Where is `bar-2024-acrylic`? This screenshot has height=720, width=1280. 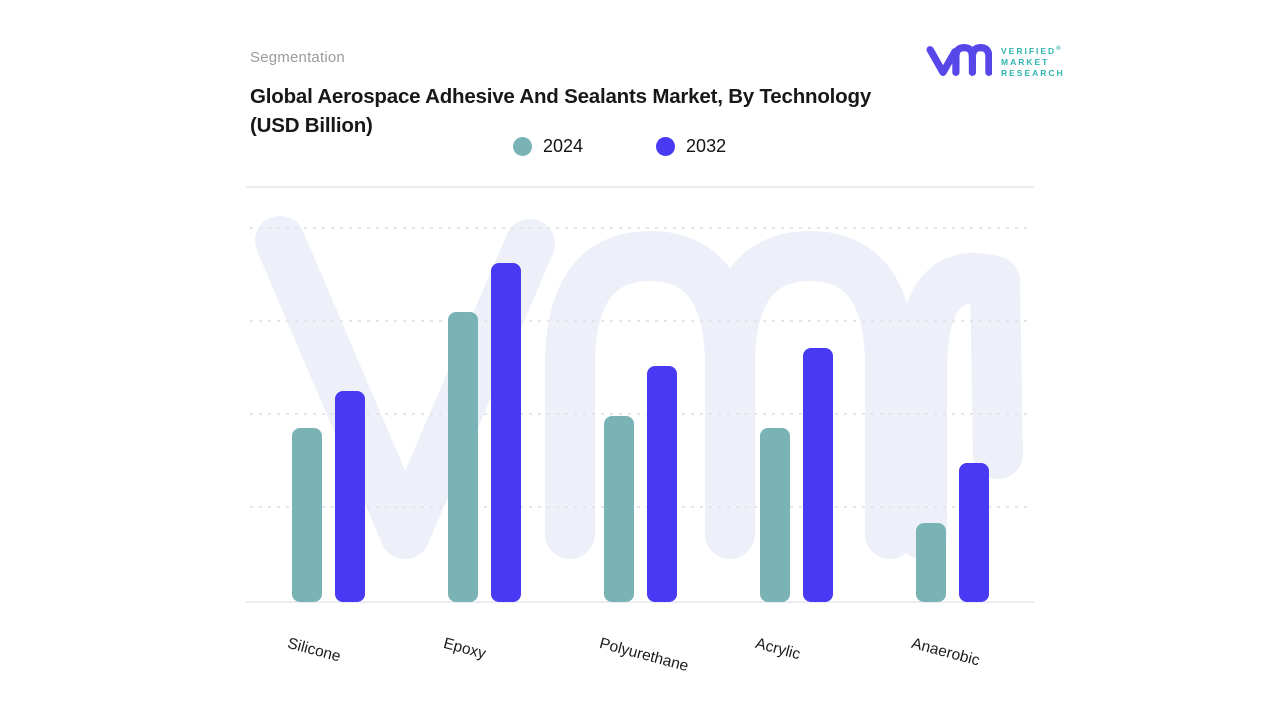 bar-2024-acrylic is located at coordinates (774, 515).